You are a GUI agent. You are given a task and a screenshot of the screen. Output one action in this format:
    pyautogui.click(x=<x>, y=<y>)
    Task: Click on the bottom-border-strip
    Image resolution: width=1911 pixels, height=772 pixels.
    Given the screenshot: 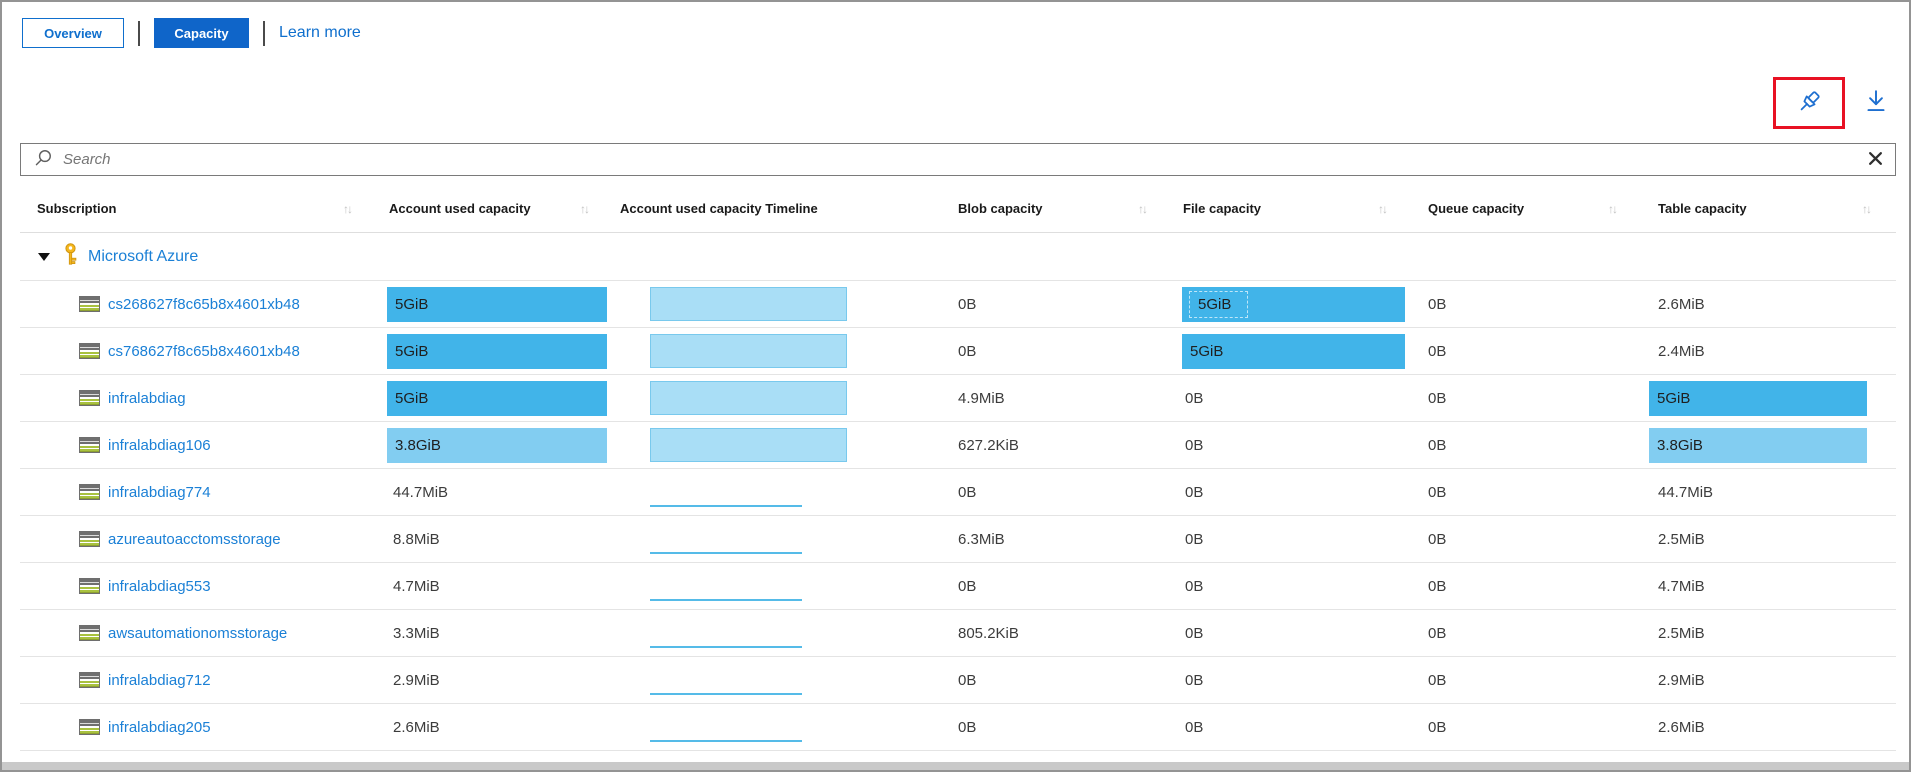 What is the action you would take?
    pyautogui.click(x=955, y=766)
    